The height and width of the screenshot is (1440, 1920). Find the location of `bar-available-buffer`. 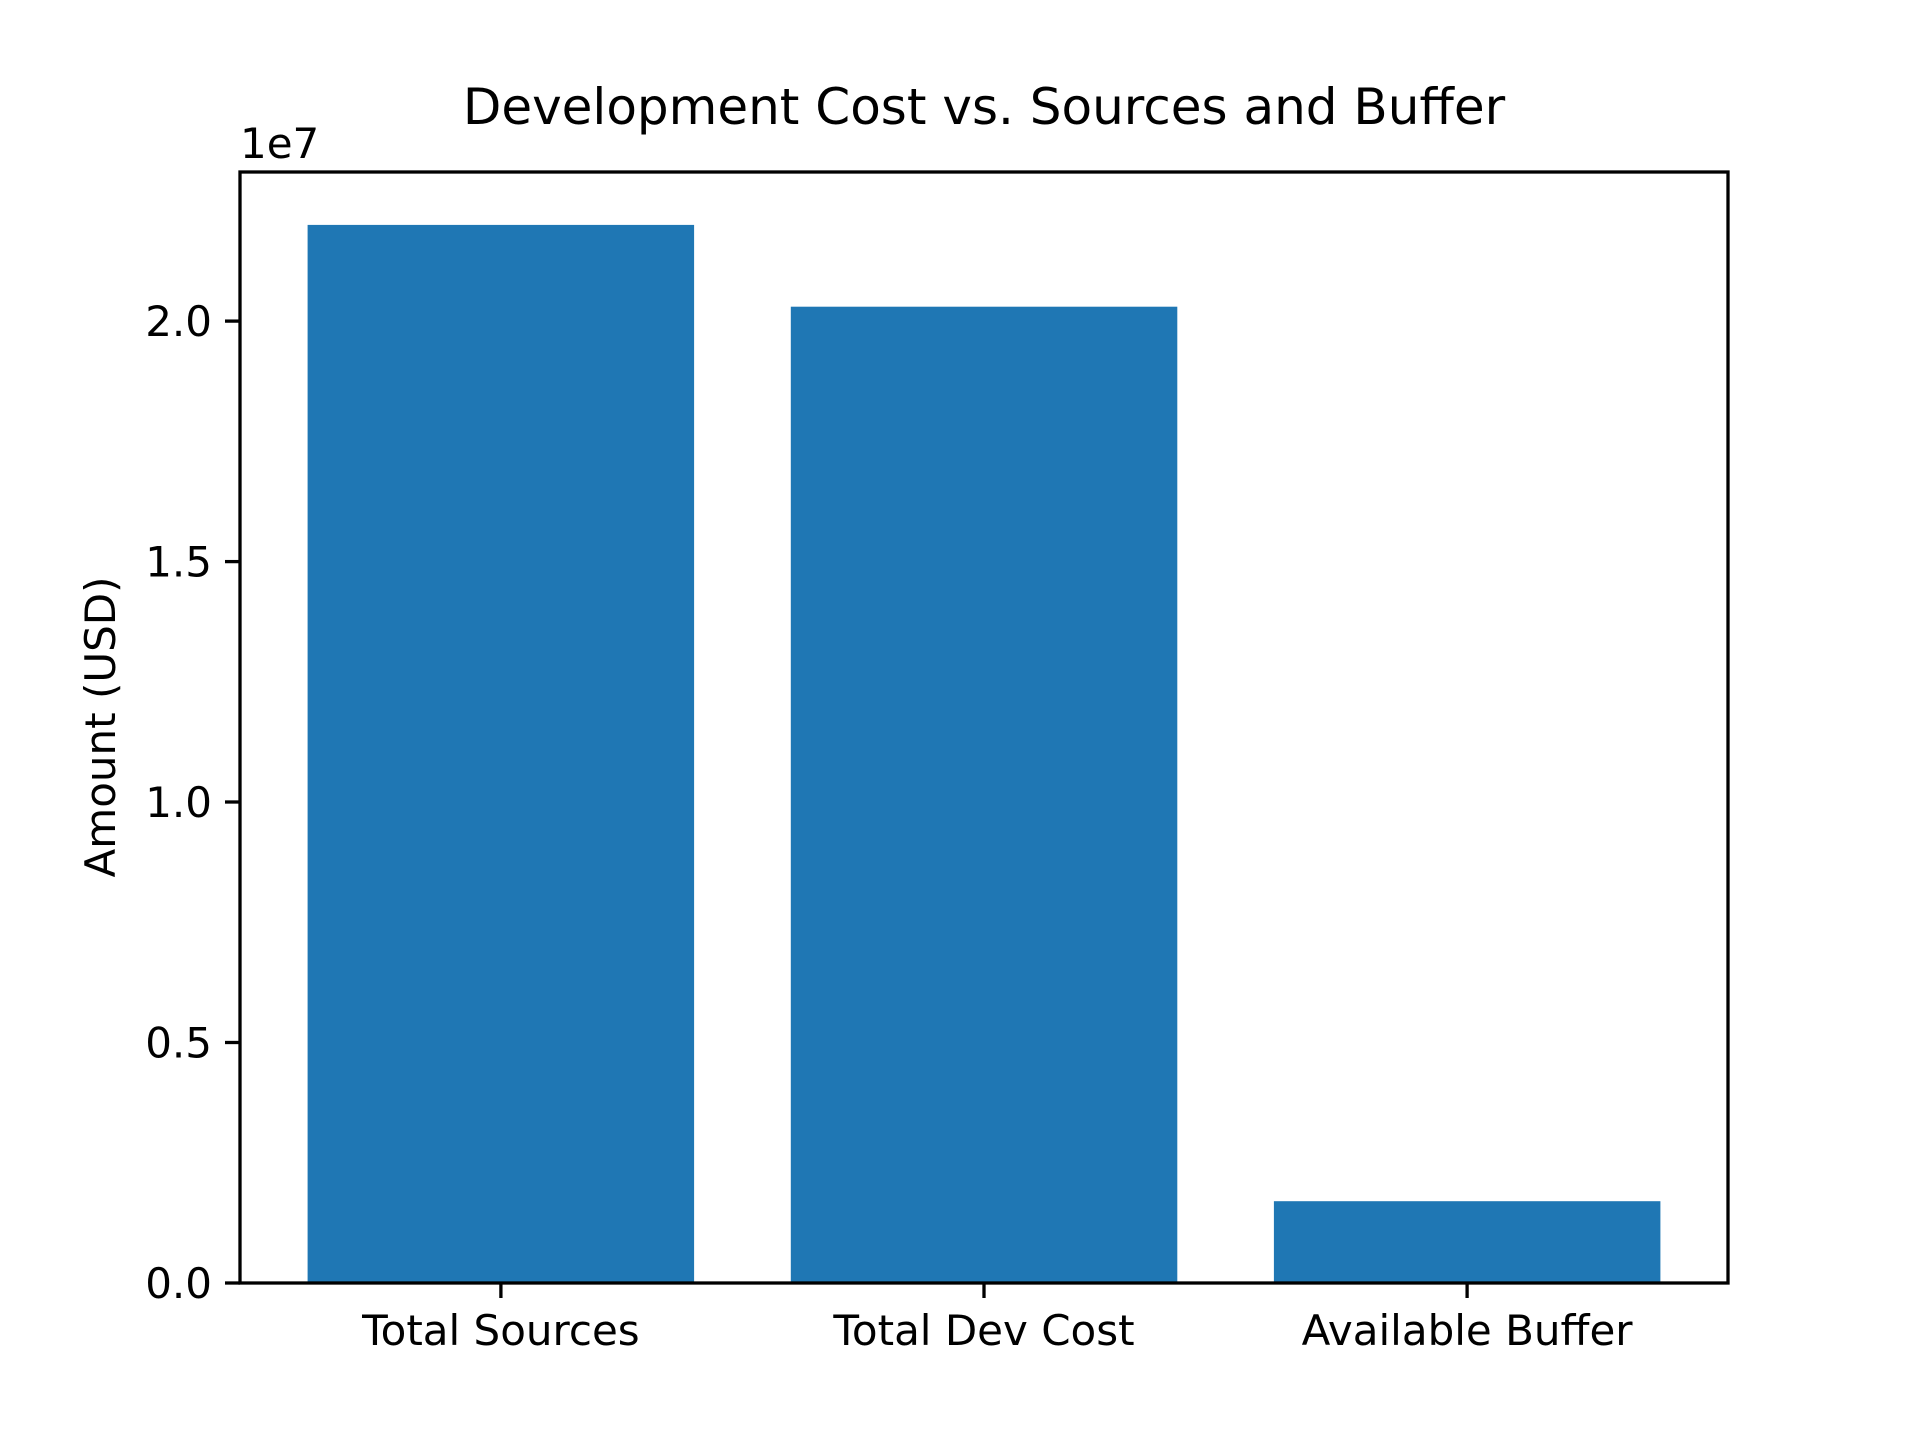

bar-available-buffer is located at coordinates (1467, 1242).